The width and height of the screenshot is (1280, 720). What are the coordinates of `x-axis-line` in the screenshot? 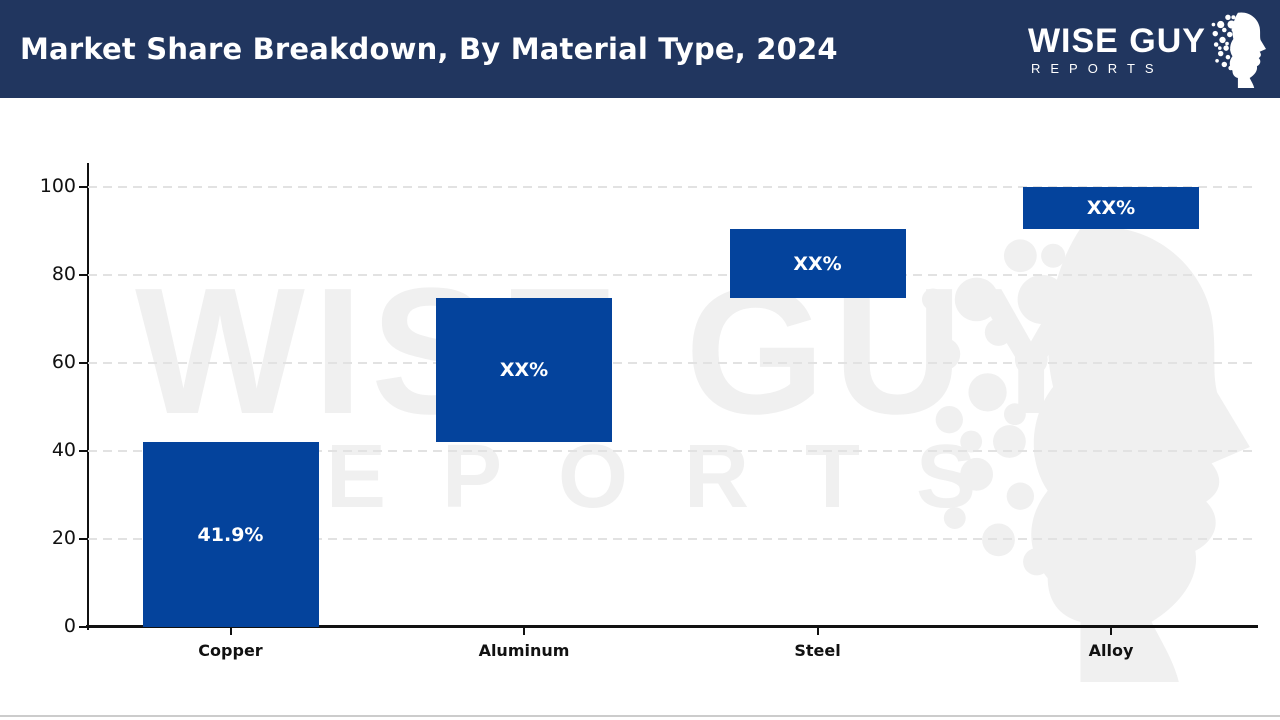 It's located at (672, 626).